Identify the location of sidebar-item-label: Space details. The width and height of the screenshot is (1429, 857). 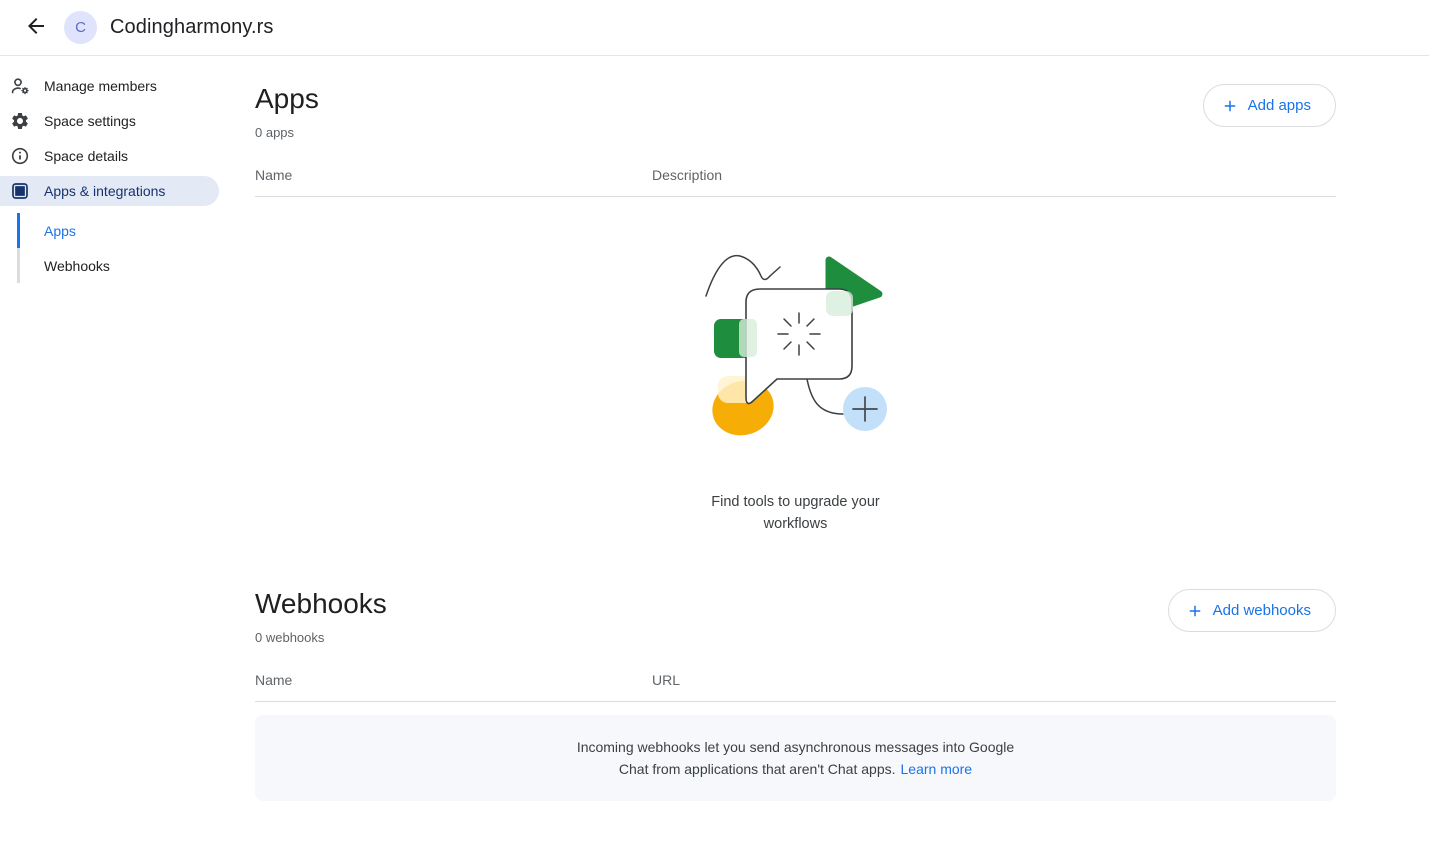
(86, 156).